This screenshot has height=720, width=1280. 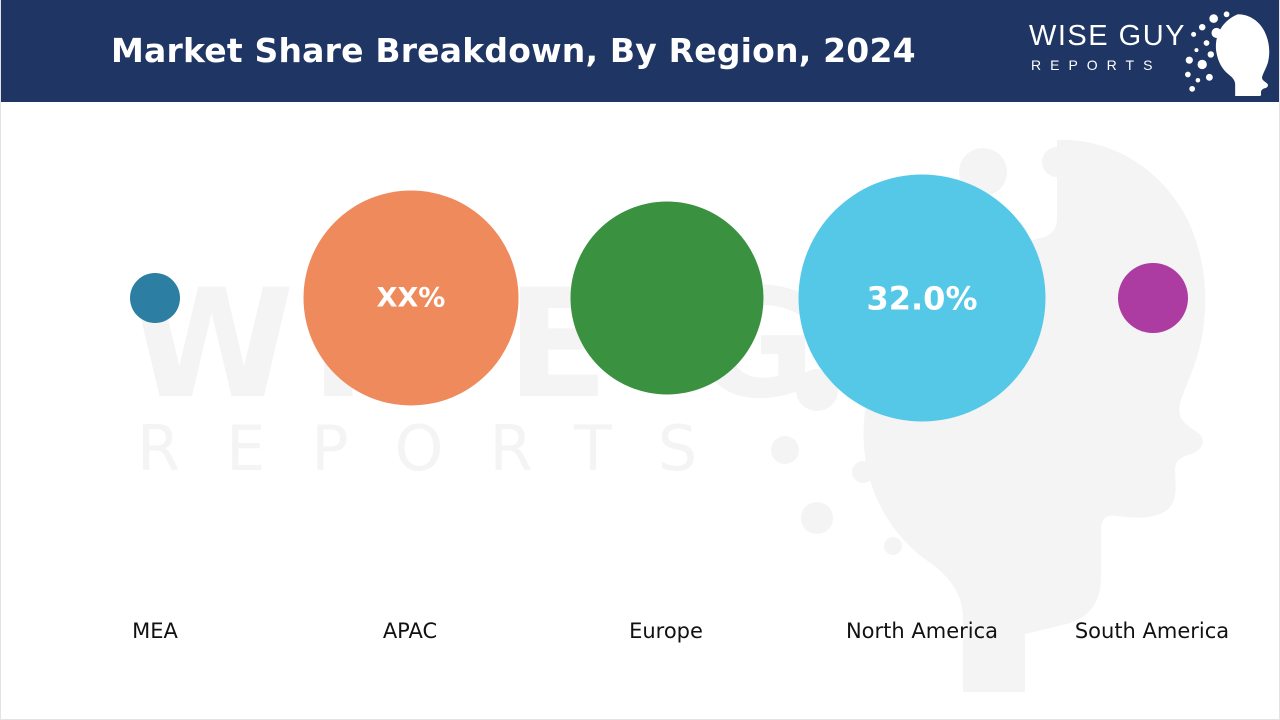 I want to click on category-label-mea: MEA, so click(x=155, y=631).